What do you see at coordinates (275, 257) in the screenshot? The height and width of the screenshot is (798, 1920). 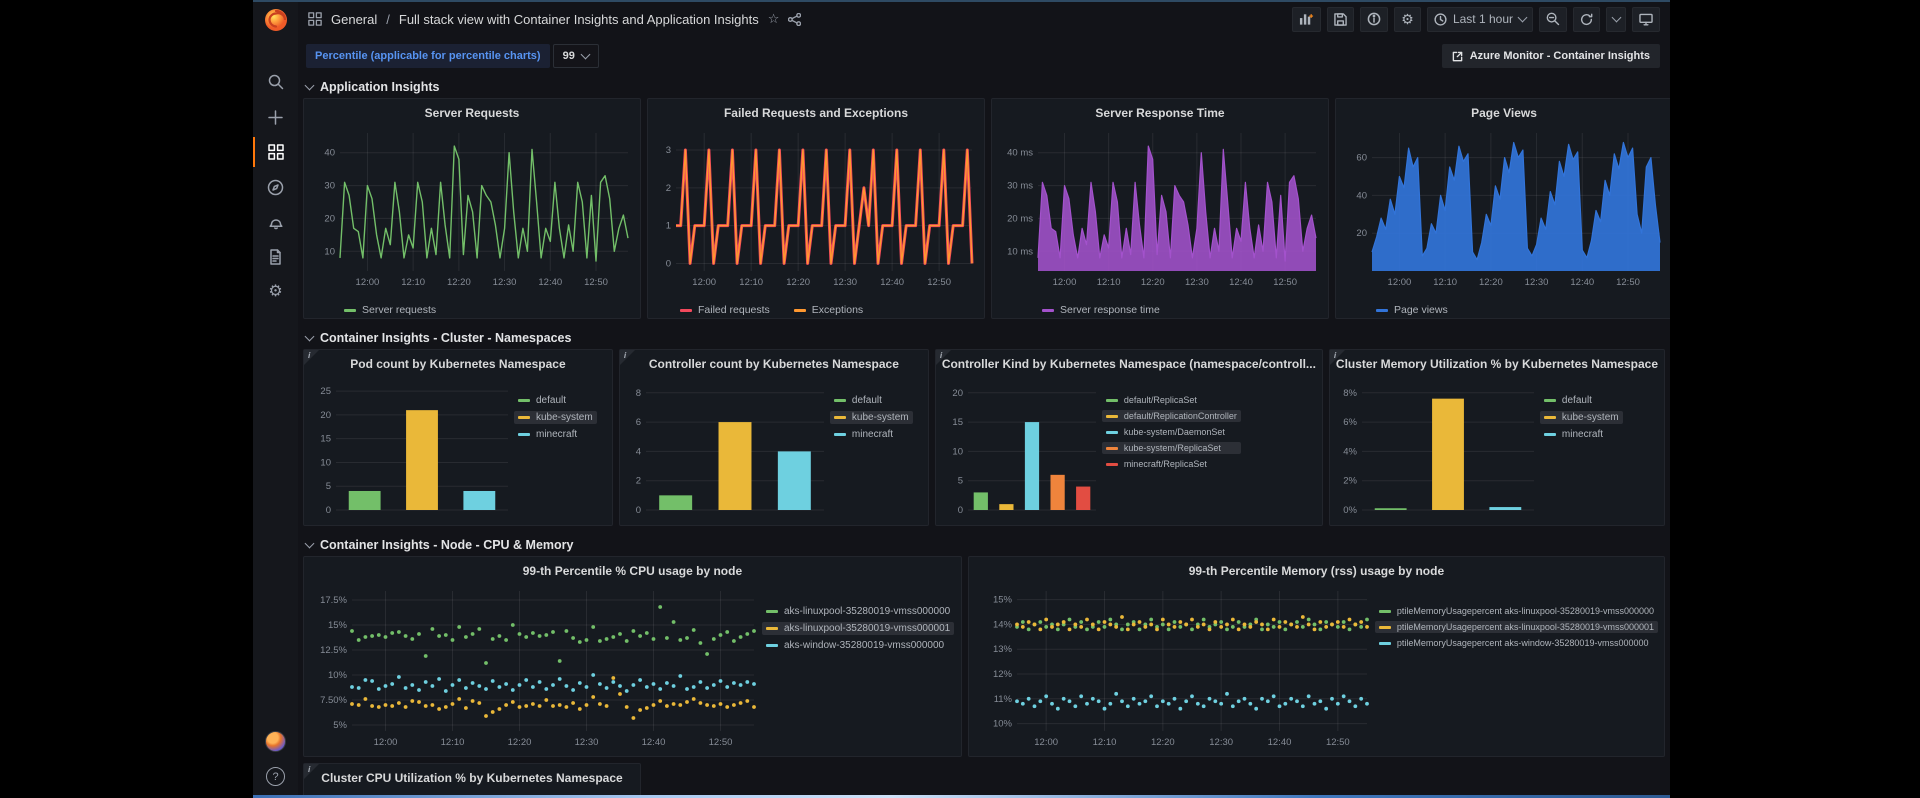 I see `sidebar-item-docs` at bounding box center [275, 257].